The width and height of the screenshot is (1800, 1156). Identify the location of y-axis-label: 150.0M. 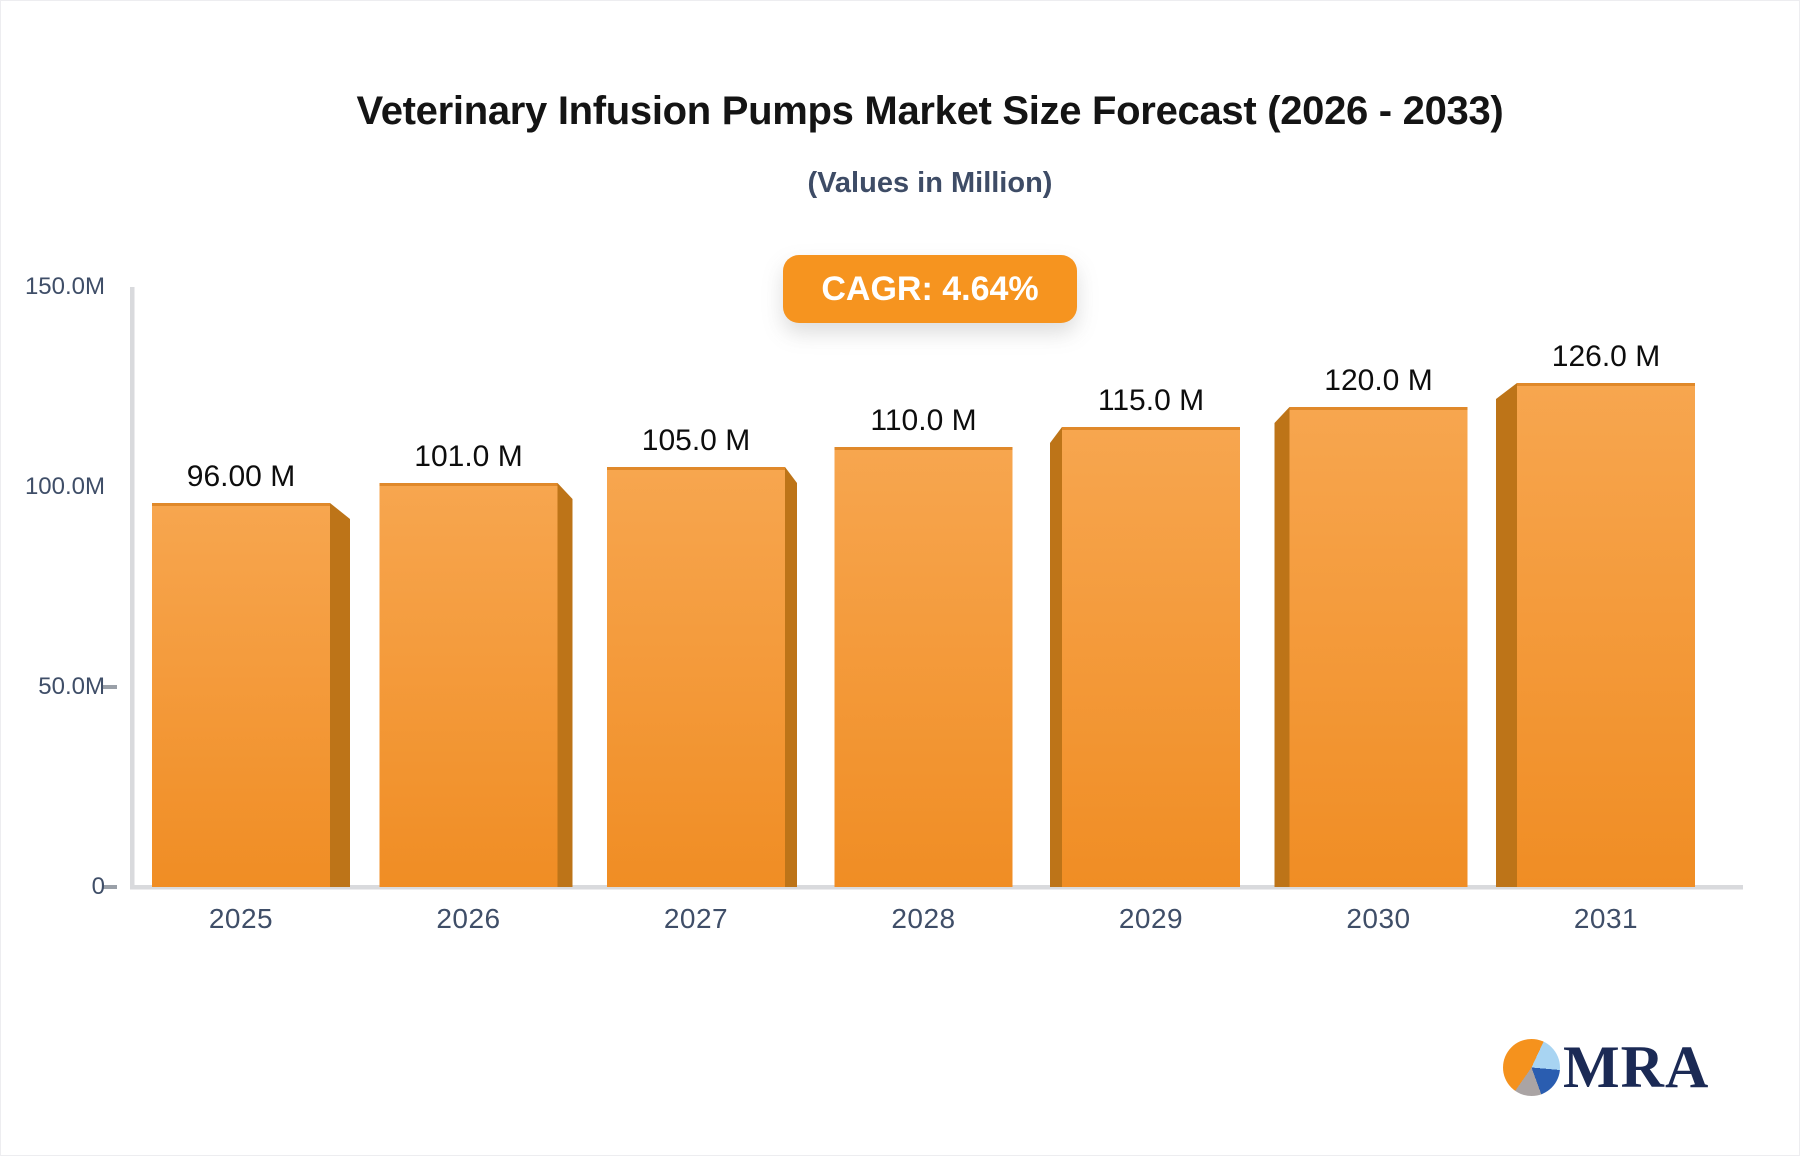
(64, 286).